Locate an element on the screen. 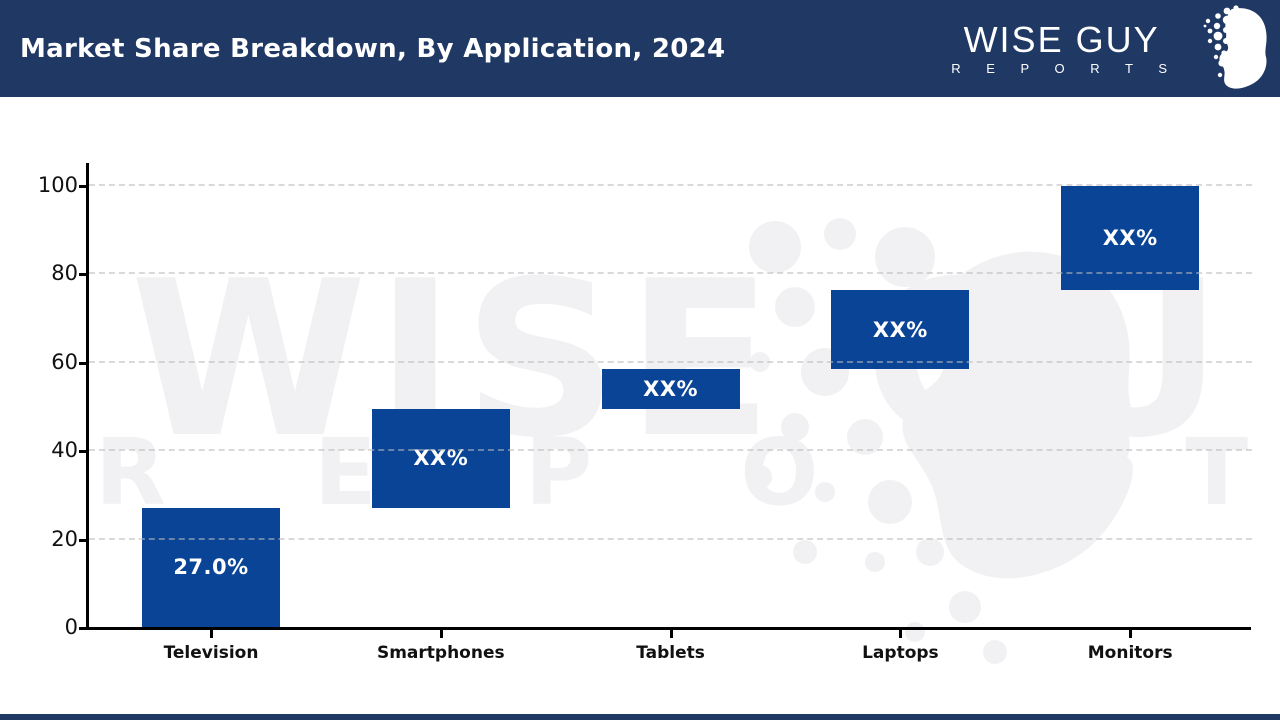  bar-laptops: XX% is located at coordinates (900, 330).